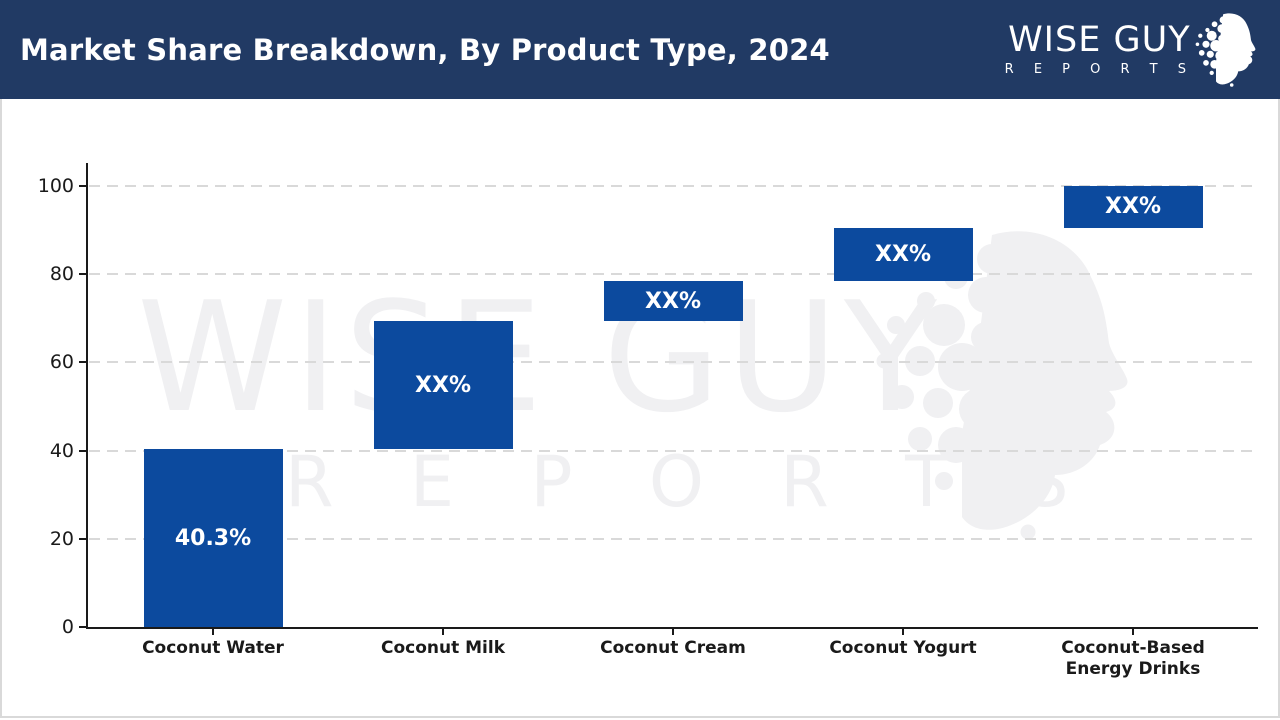 This screenshot has height=720, width=1280. I want to click on x-tickmark-coconut-based-energy-drinks, so click(1133, 632).